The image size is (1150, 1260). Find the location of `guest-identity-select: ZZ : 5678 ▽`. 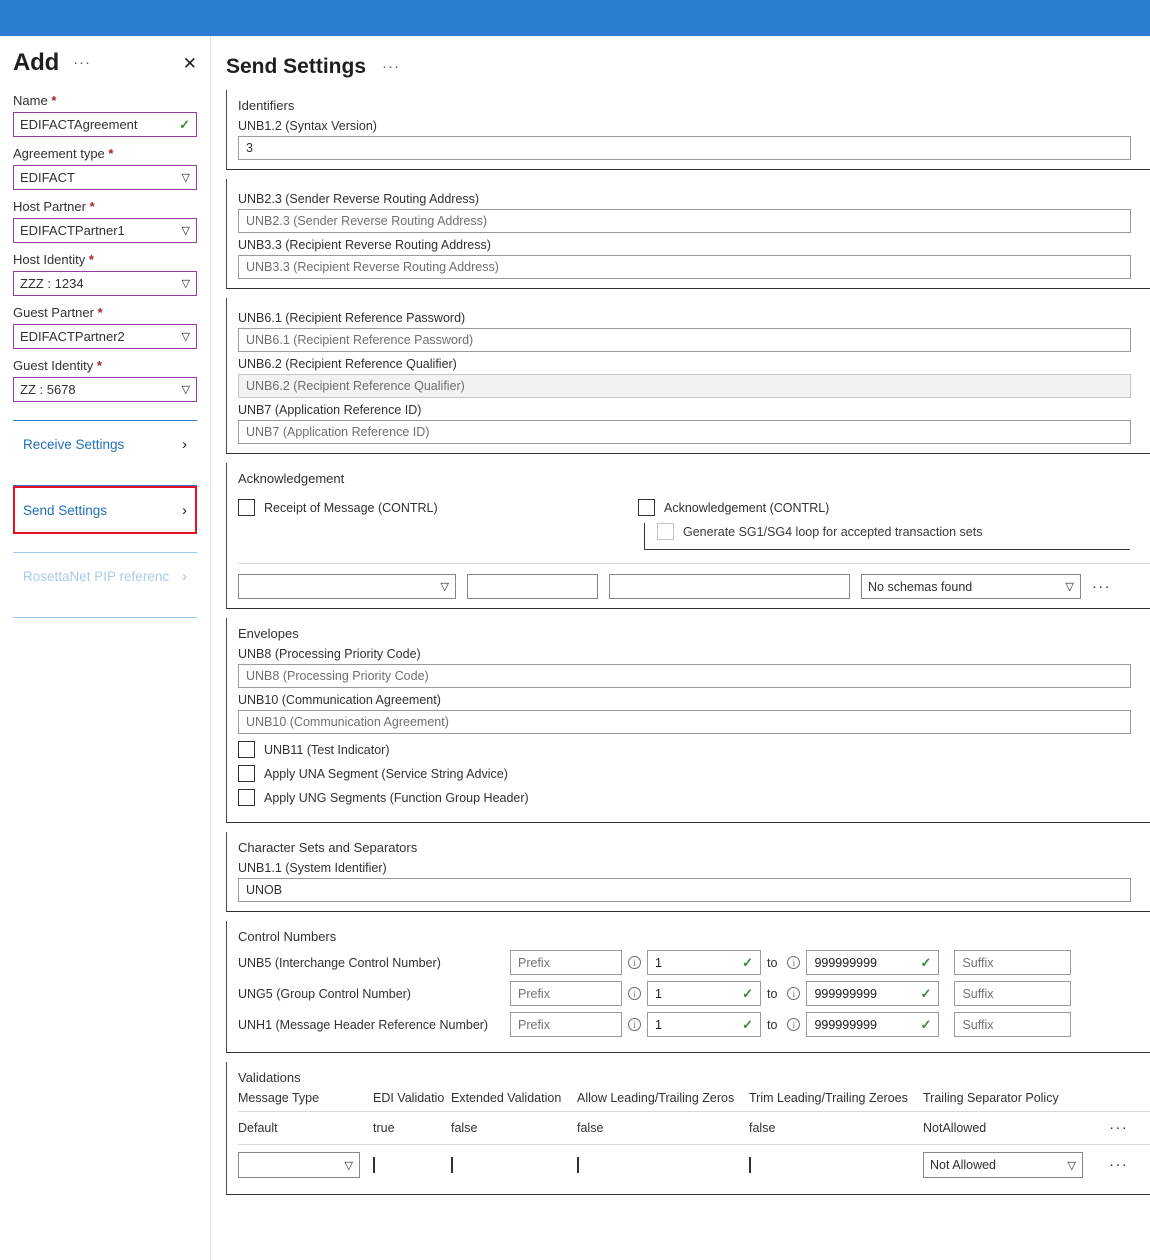

guest-identity-select: ZZ : 5678 ▽ is located at coordinates (105, 389).